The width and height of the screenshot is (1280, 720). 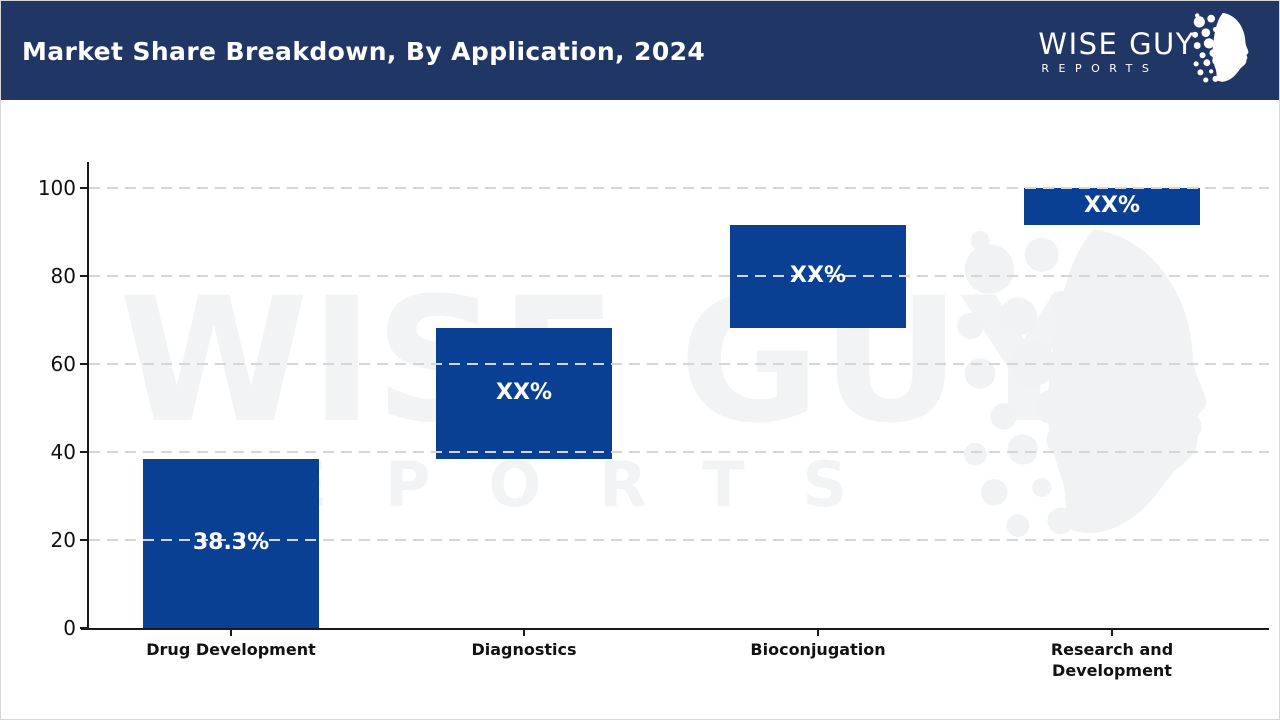 I want to click on dotted-face-icon, so click(x=1220, y=47).